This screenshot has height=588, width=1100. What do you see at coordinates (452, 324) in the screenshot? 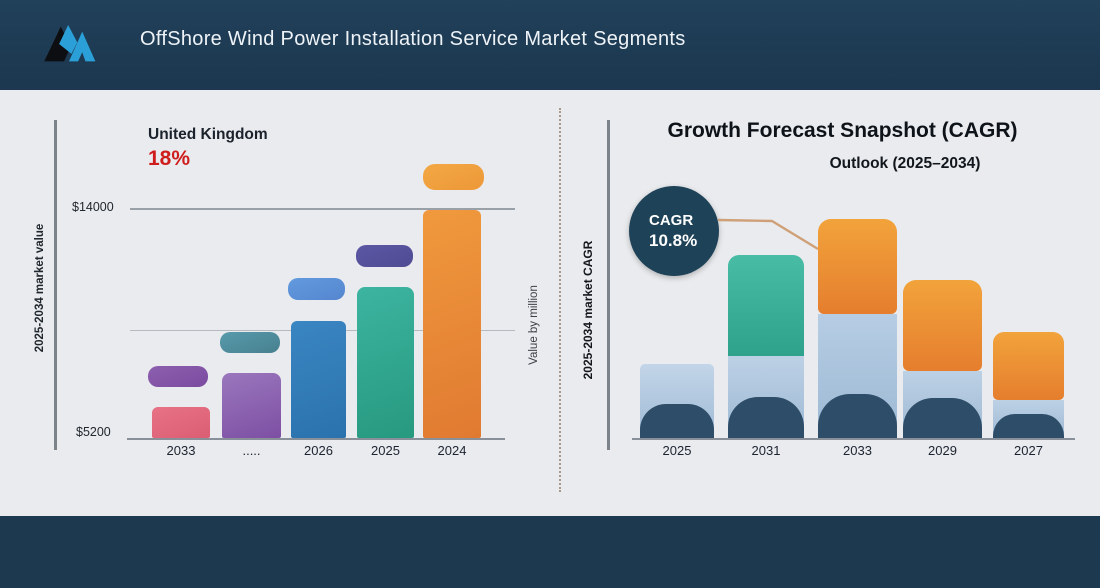
I see `left-bar-2024` at bounding box center [452, 324].